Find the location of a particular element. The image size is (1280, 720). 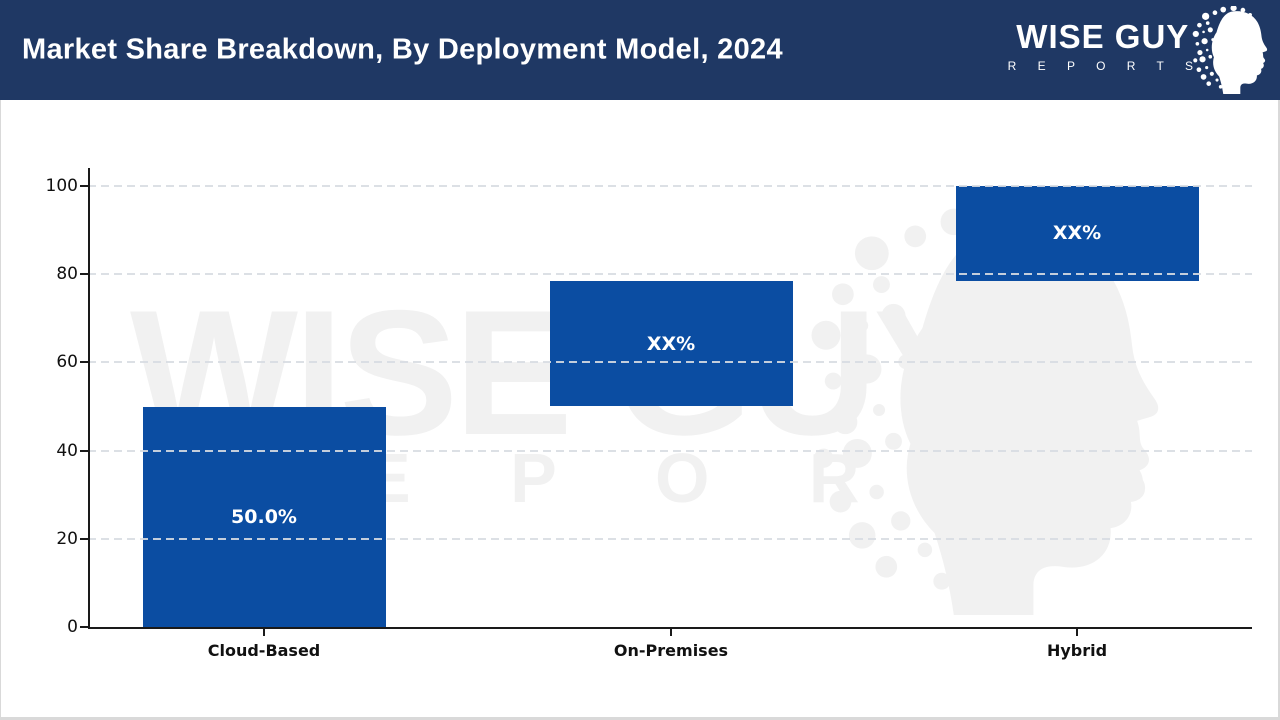

bar-on-premises is located at coordinates (671, 343).